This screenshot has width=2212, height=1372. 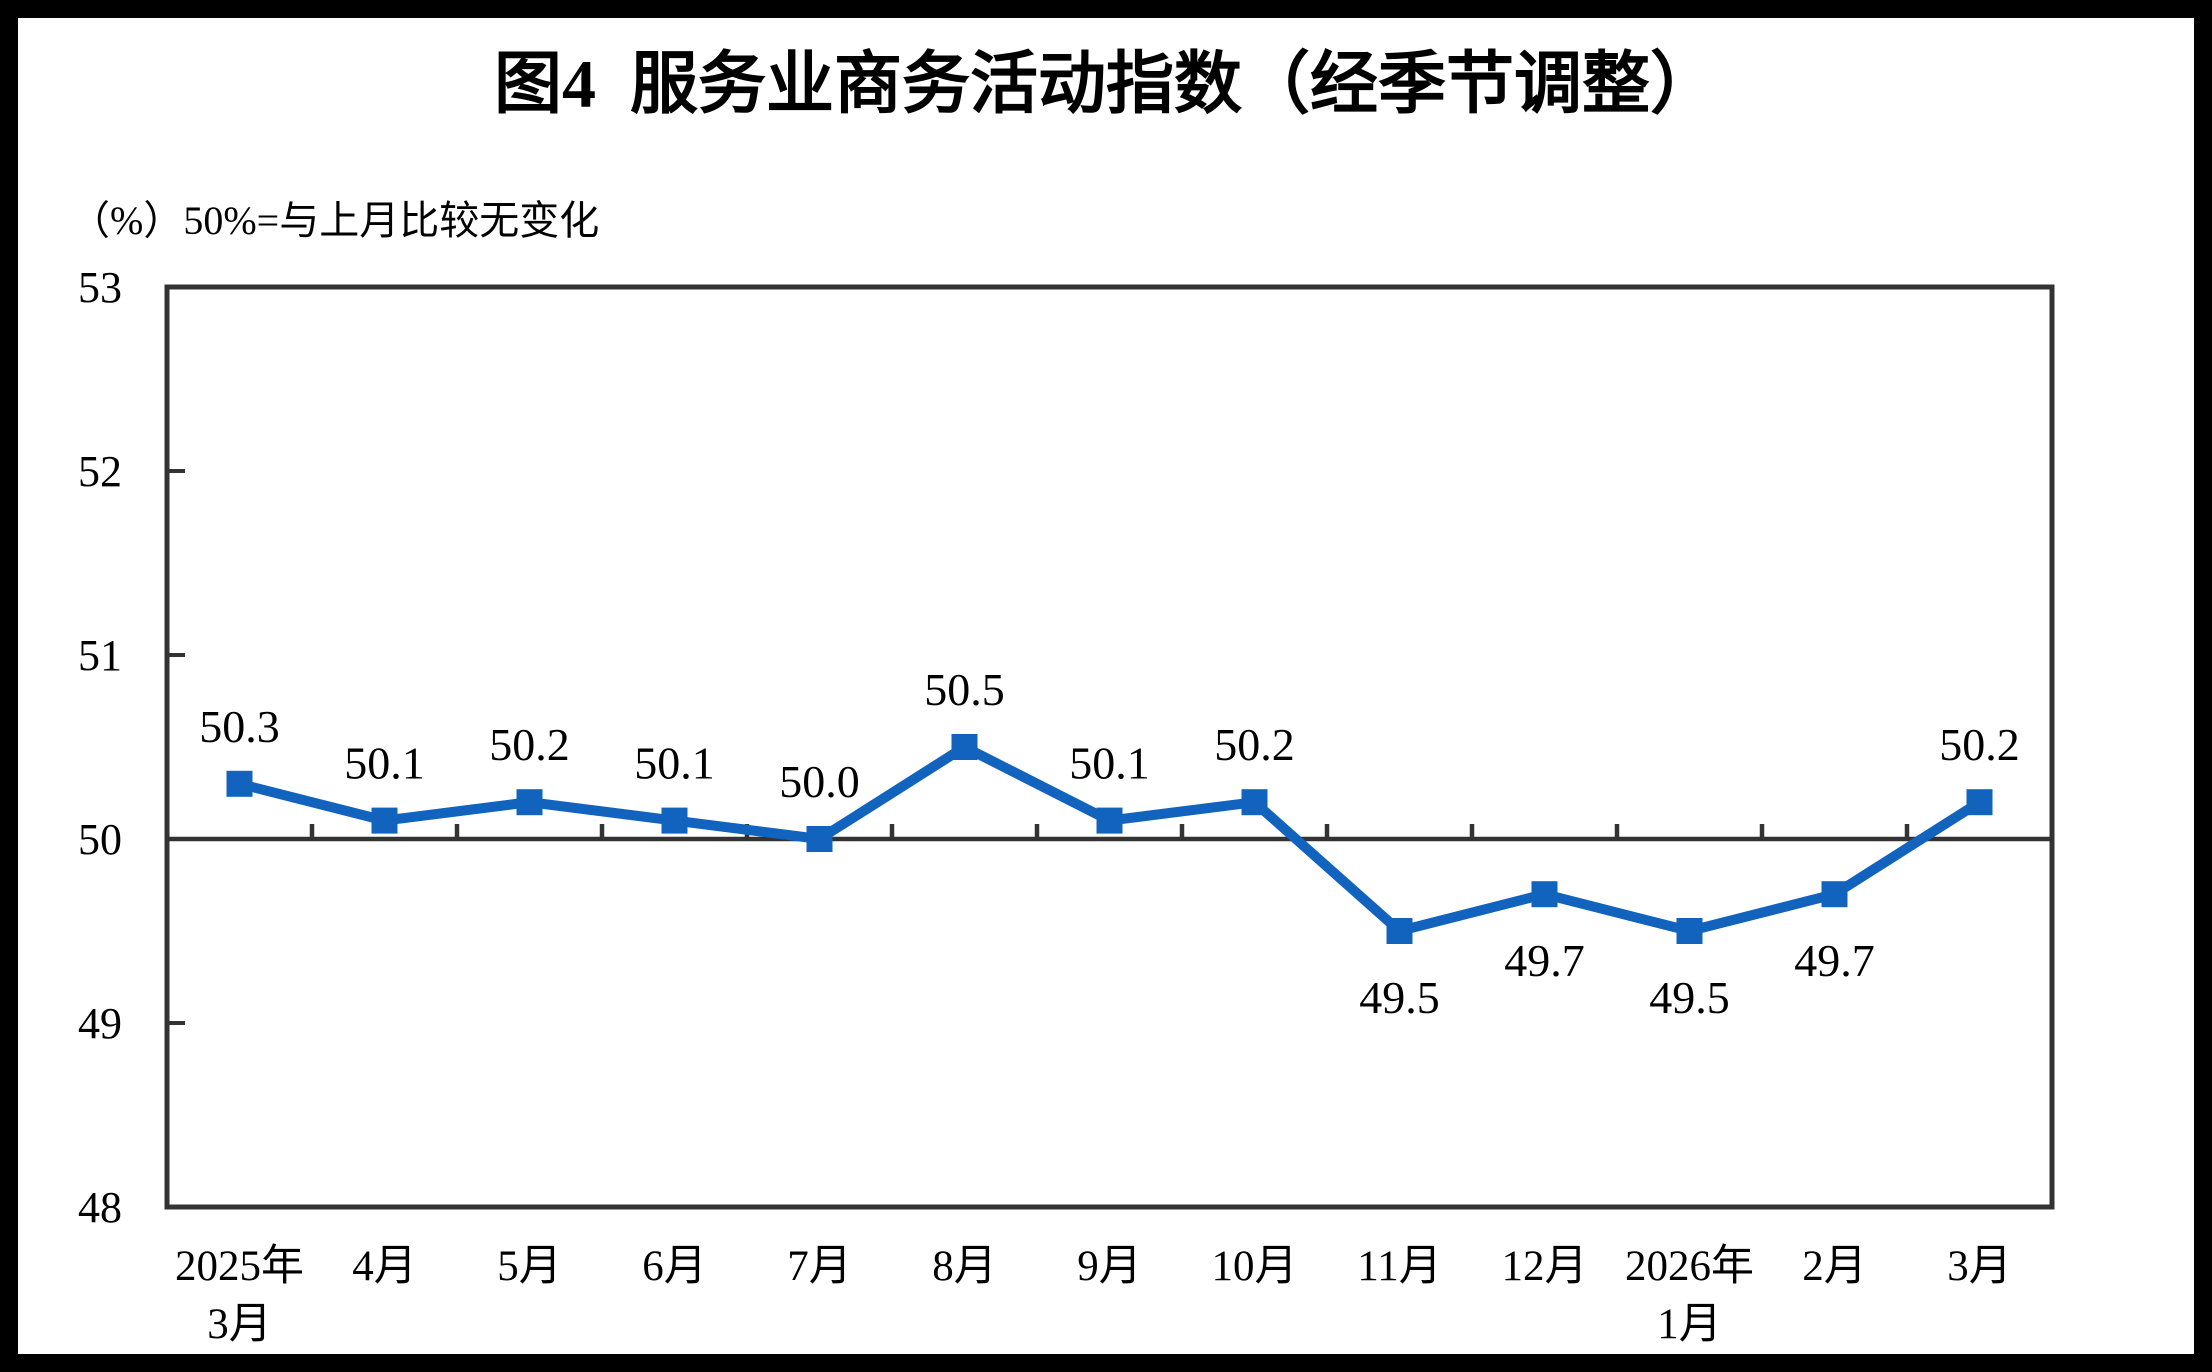 What do you see at coordinates (1834, 1266) in the screenshot?
I see `x-axis-category-label: 2月` at bounding box center [1834, 1266].